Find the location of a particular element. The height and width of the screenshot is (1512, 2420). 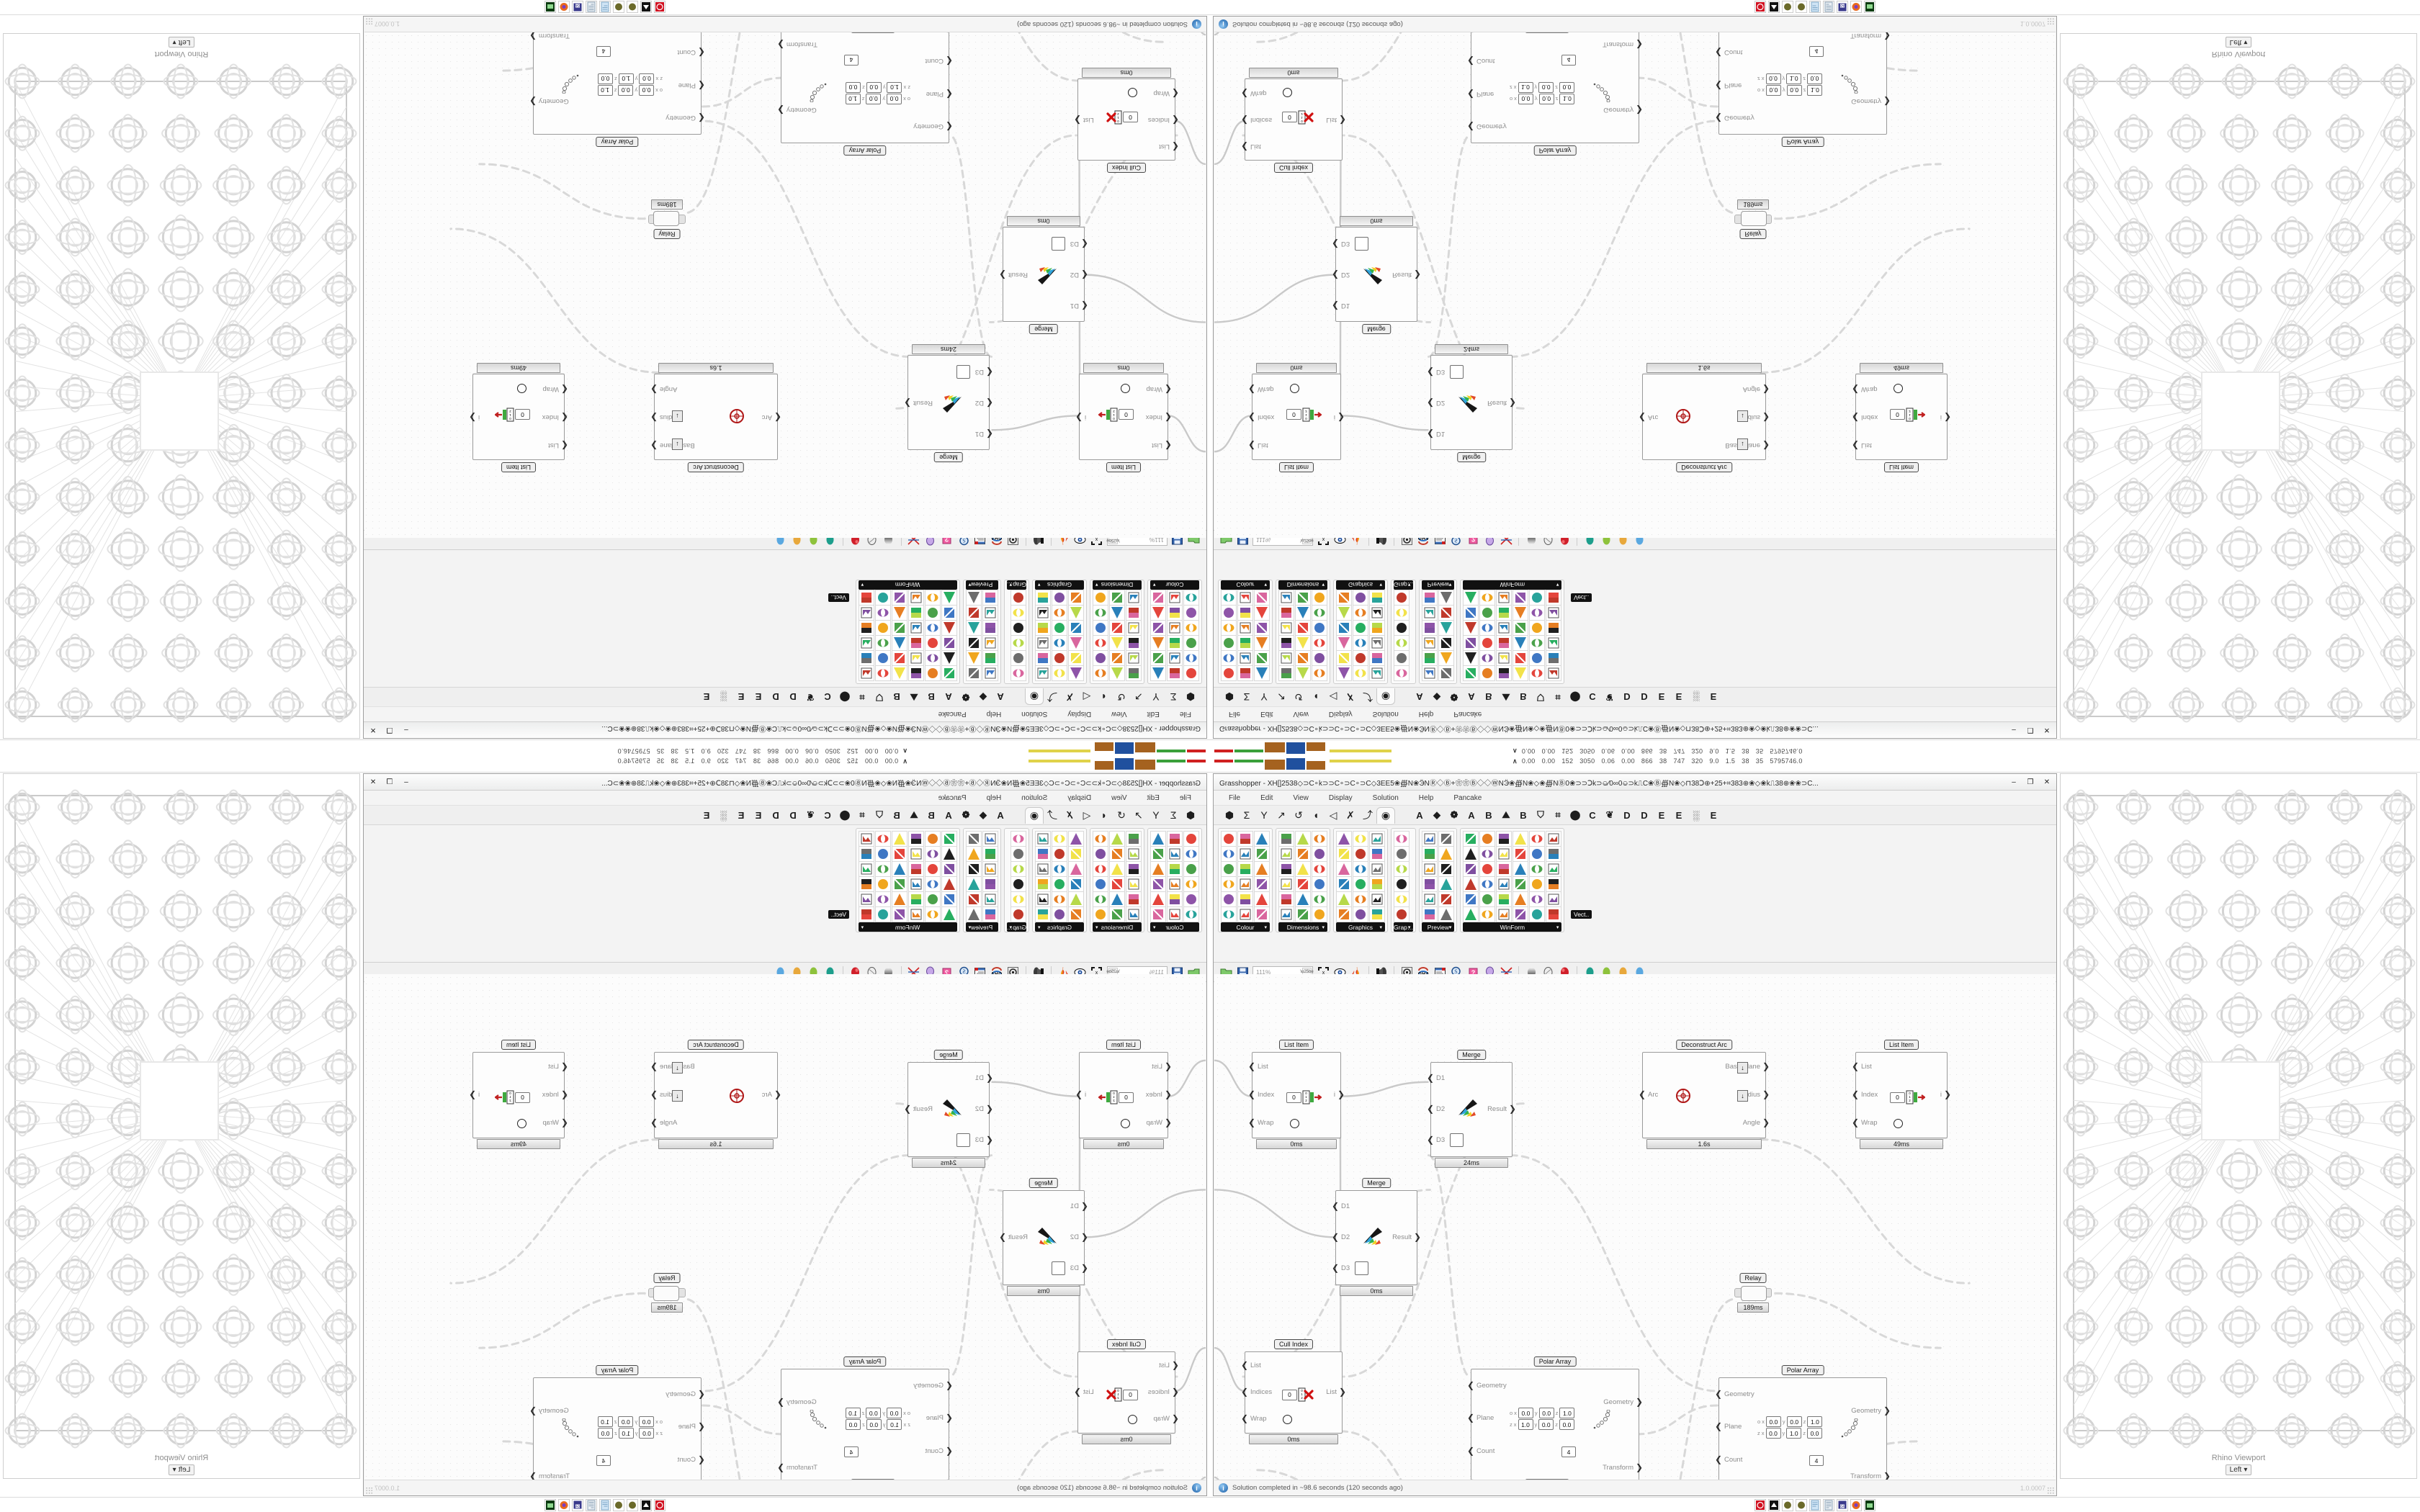

taskbar-firefox-icon is located at coordinates (1856, 7).